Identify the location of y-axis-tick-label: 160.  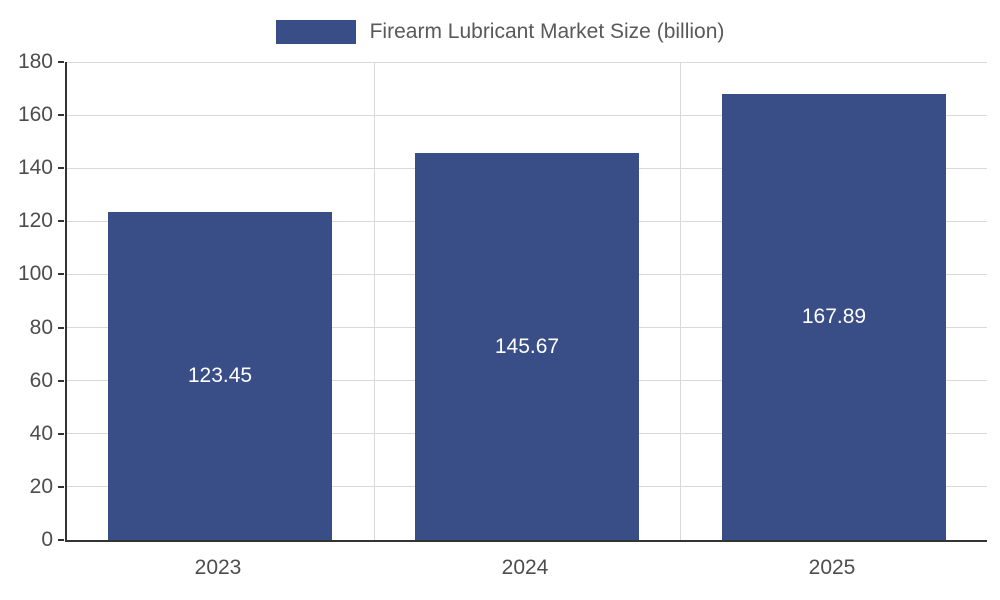
(35, 115).